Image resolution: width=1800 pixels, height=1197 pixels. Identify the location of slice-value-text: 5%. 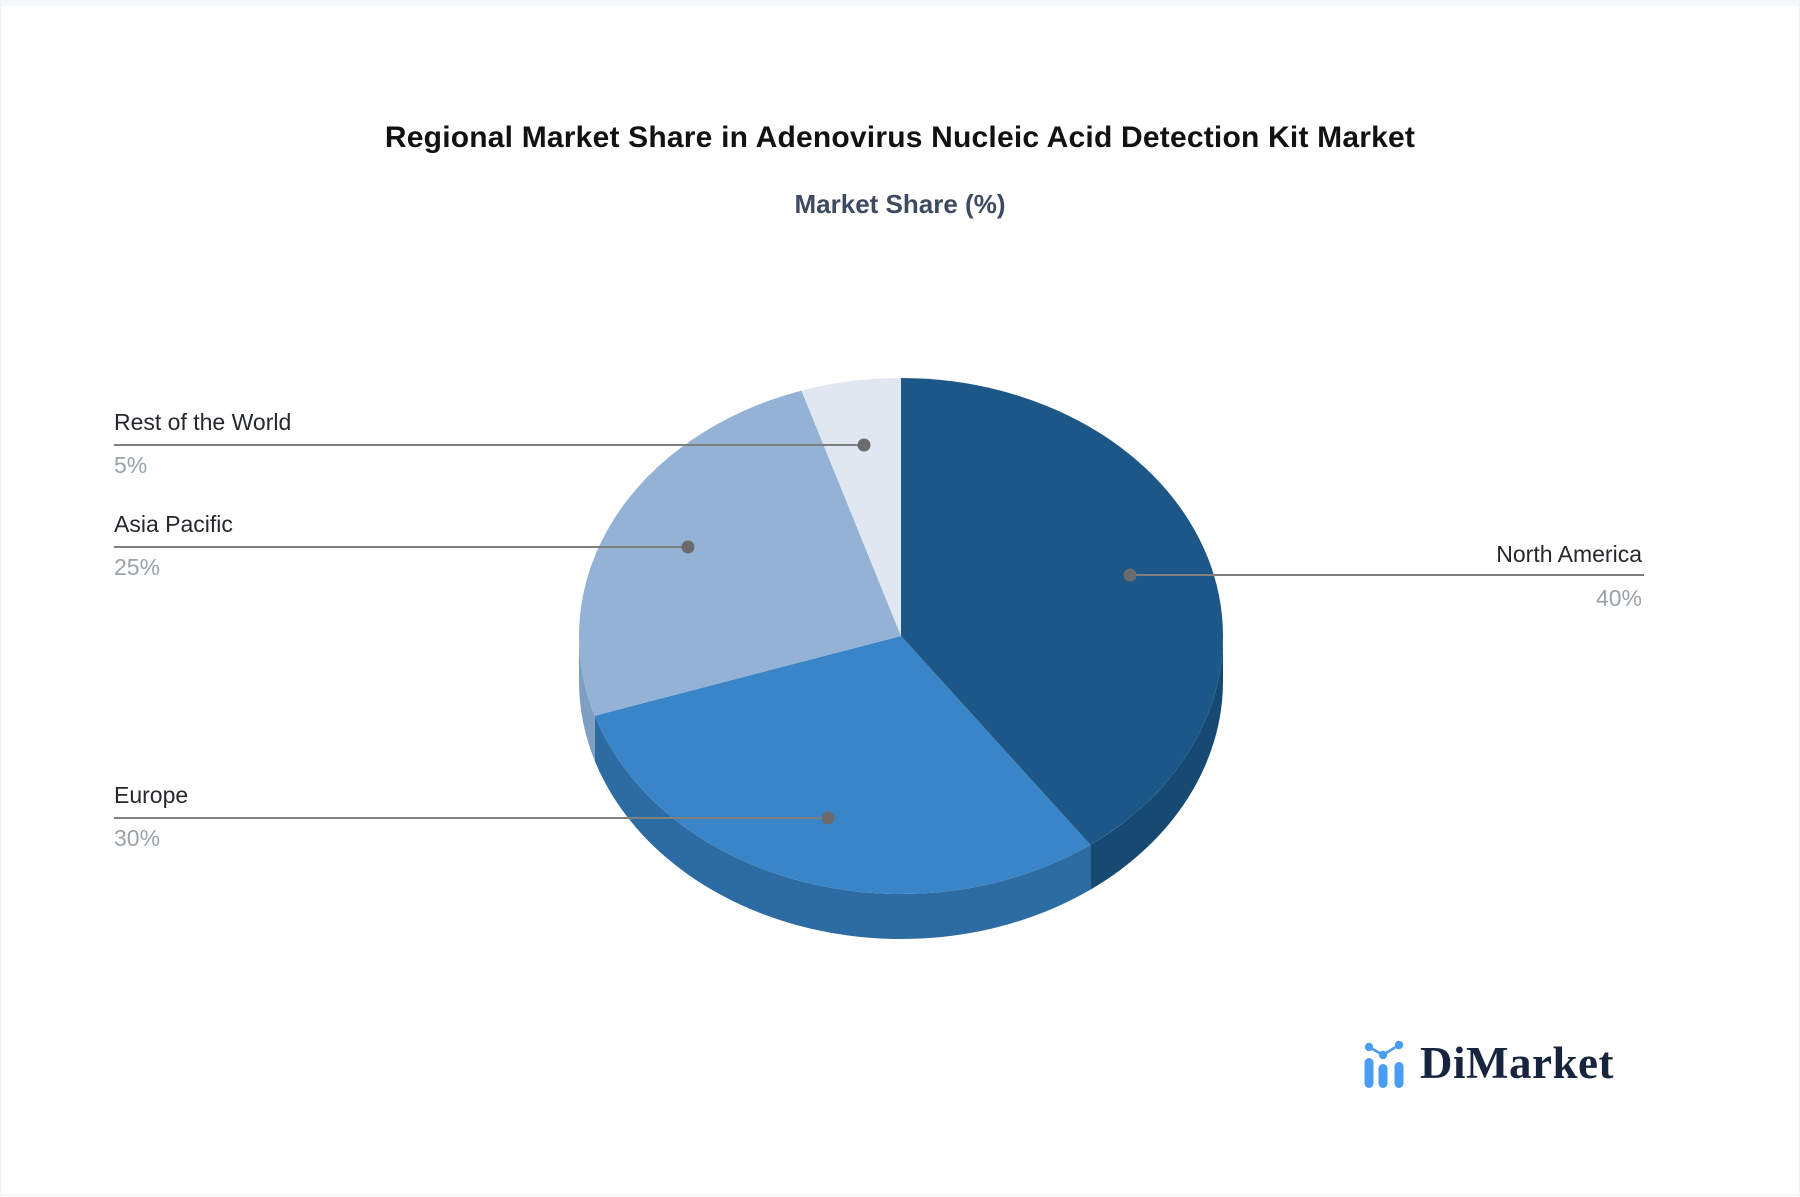
(131, 465).